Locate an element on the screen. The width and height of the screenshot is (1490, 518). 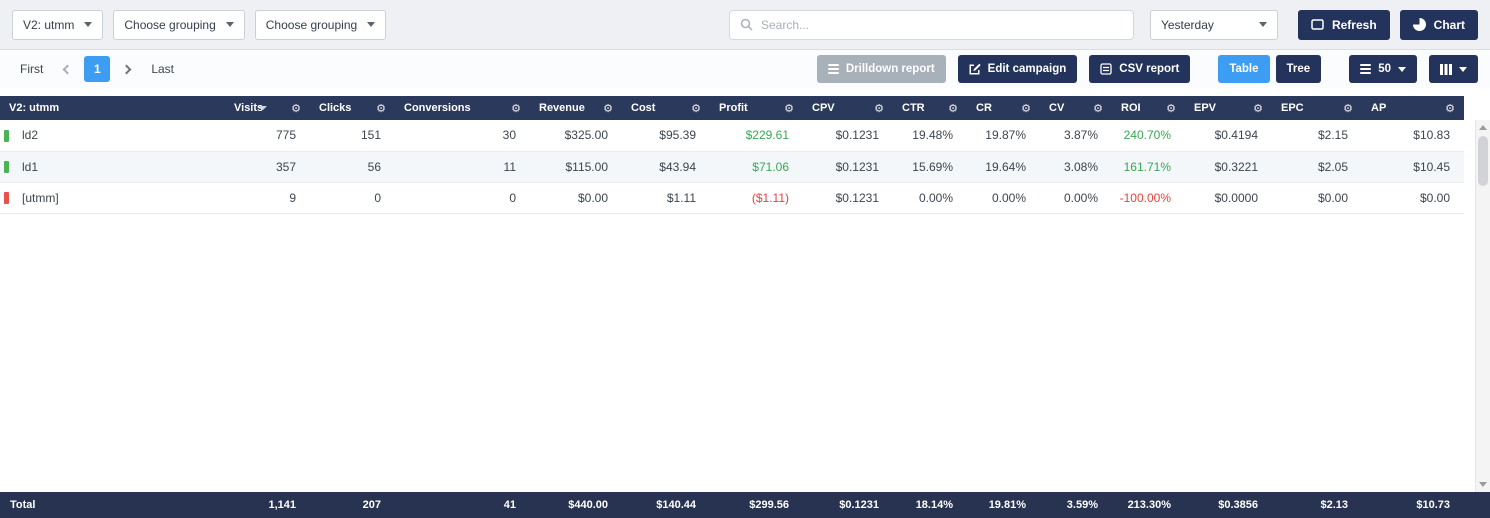
cell-ctr: 15.69% is located at coordinates (930, 167).